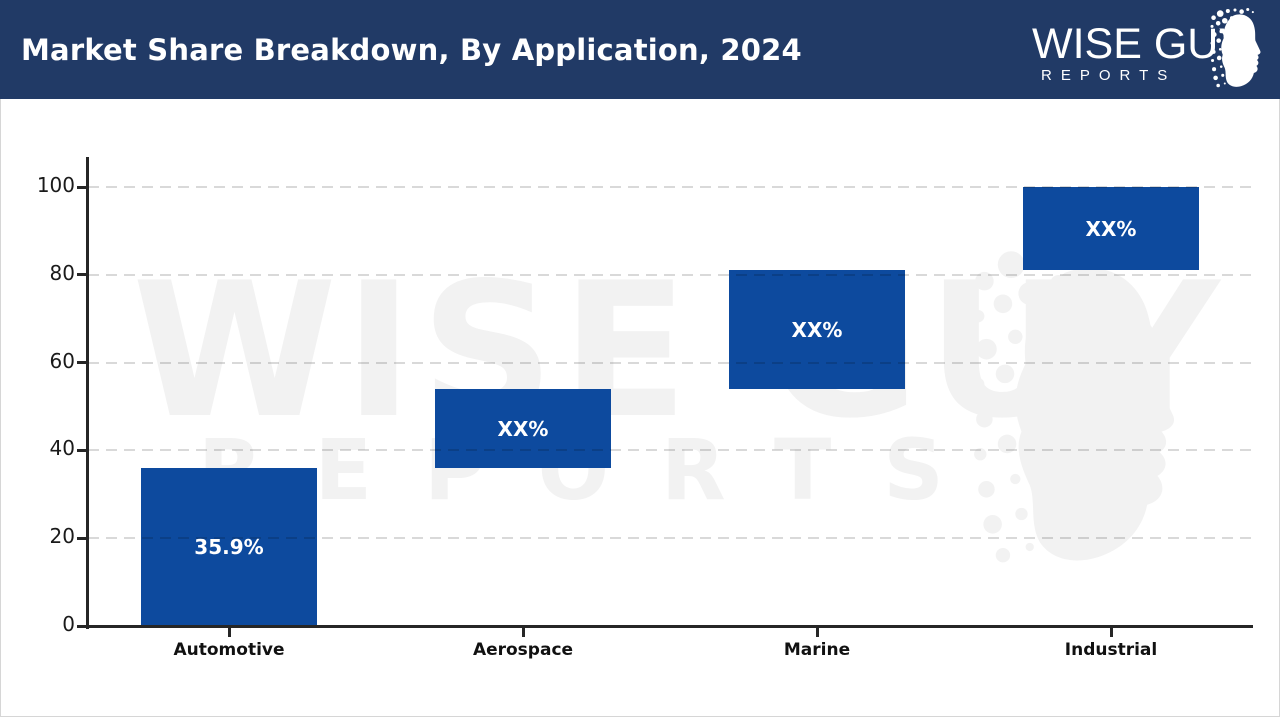  Describe the element at coordinates (669, 626) in the screenshot. I see `x-axis-line` at that location.